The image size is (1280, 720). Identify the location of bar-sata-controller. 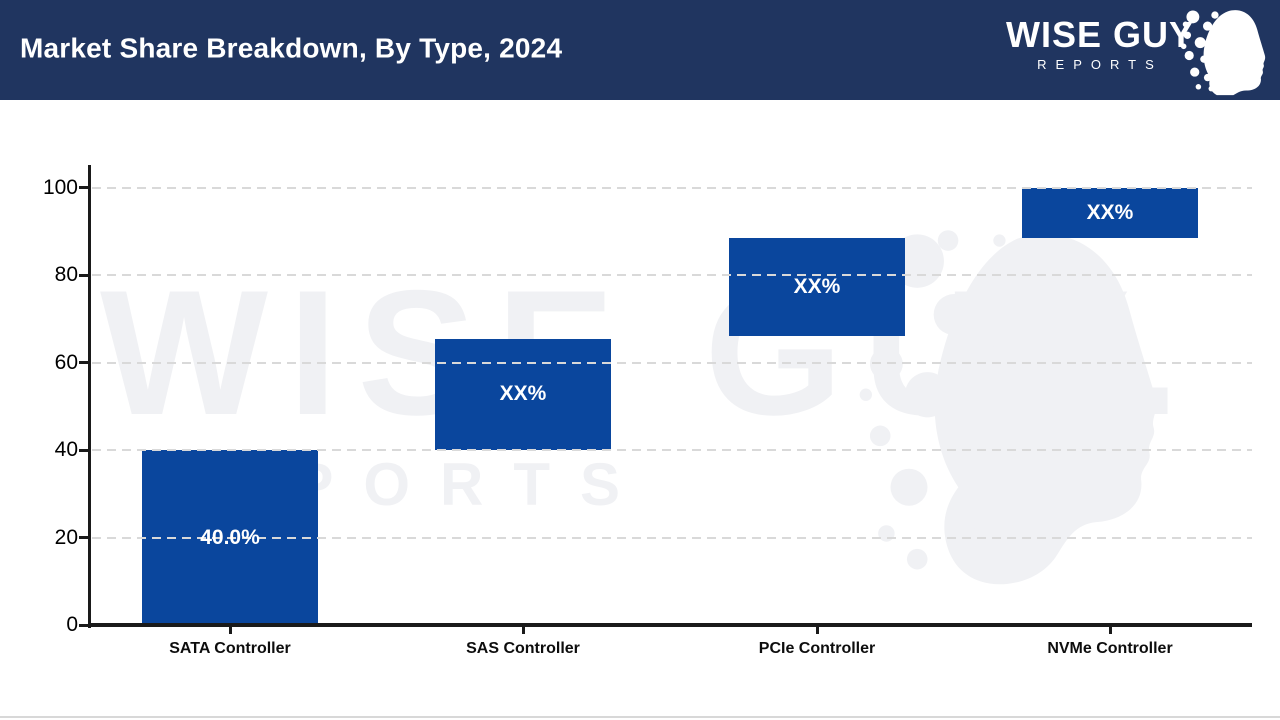
(230, 537).